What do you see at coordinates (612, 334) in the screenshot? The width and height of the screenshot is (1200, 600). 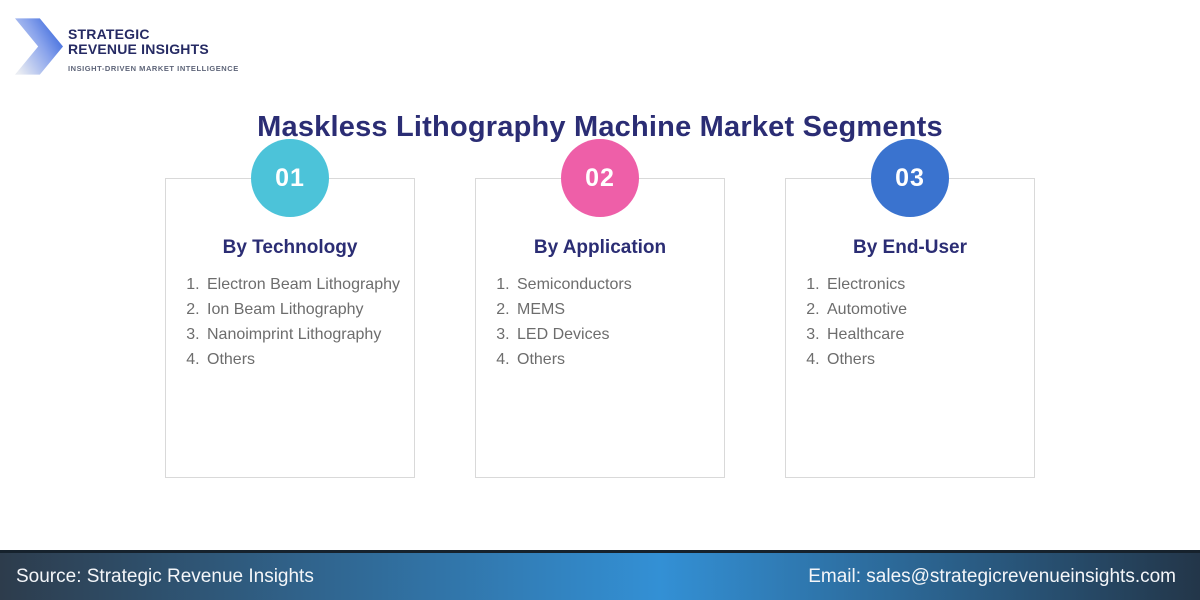 I see `list-item: LED Devices` at bounding box center [612, 334].